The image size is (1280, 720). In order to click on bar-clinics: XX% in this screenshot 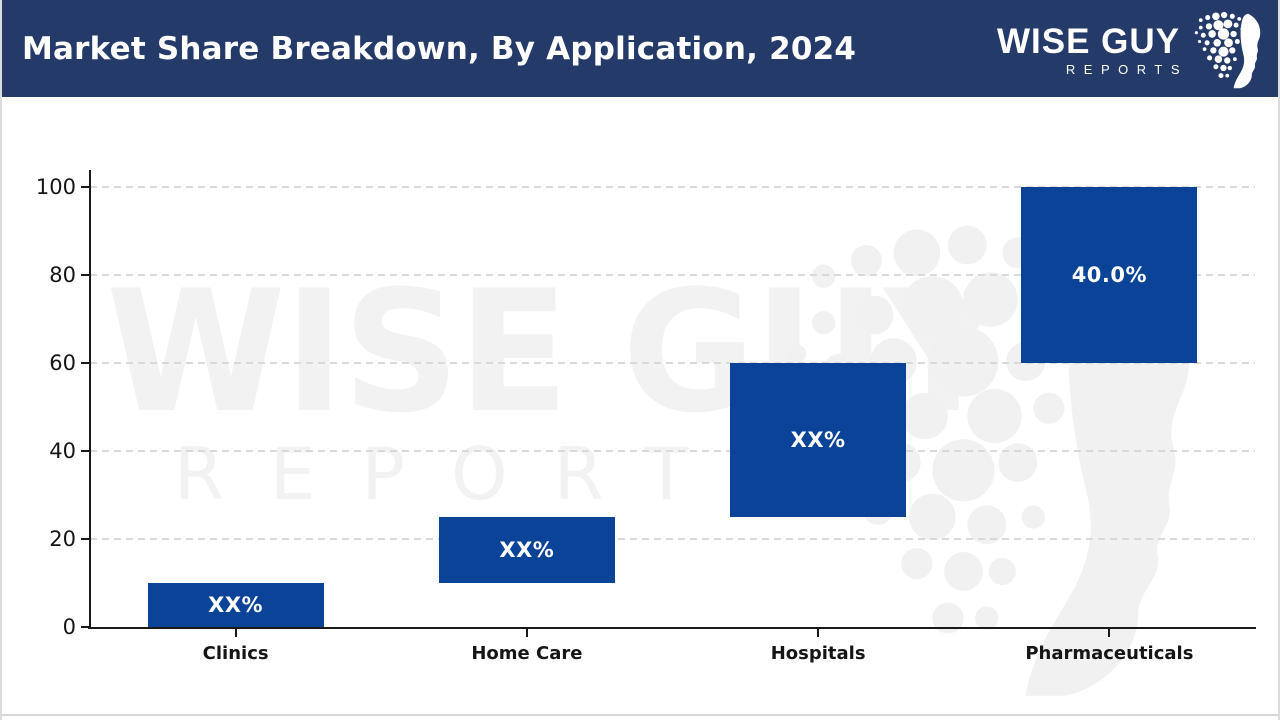, I will do `click(235, 605)`.